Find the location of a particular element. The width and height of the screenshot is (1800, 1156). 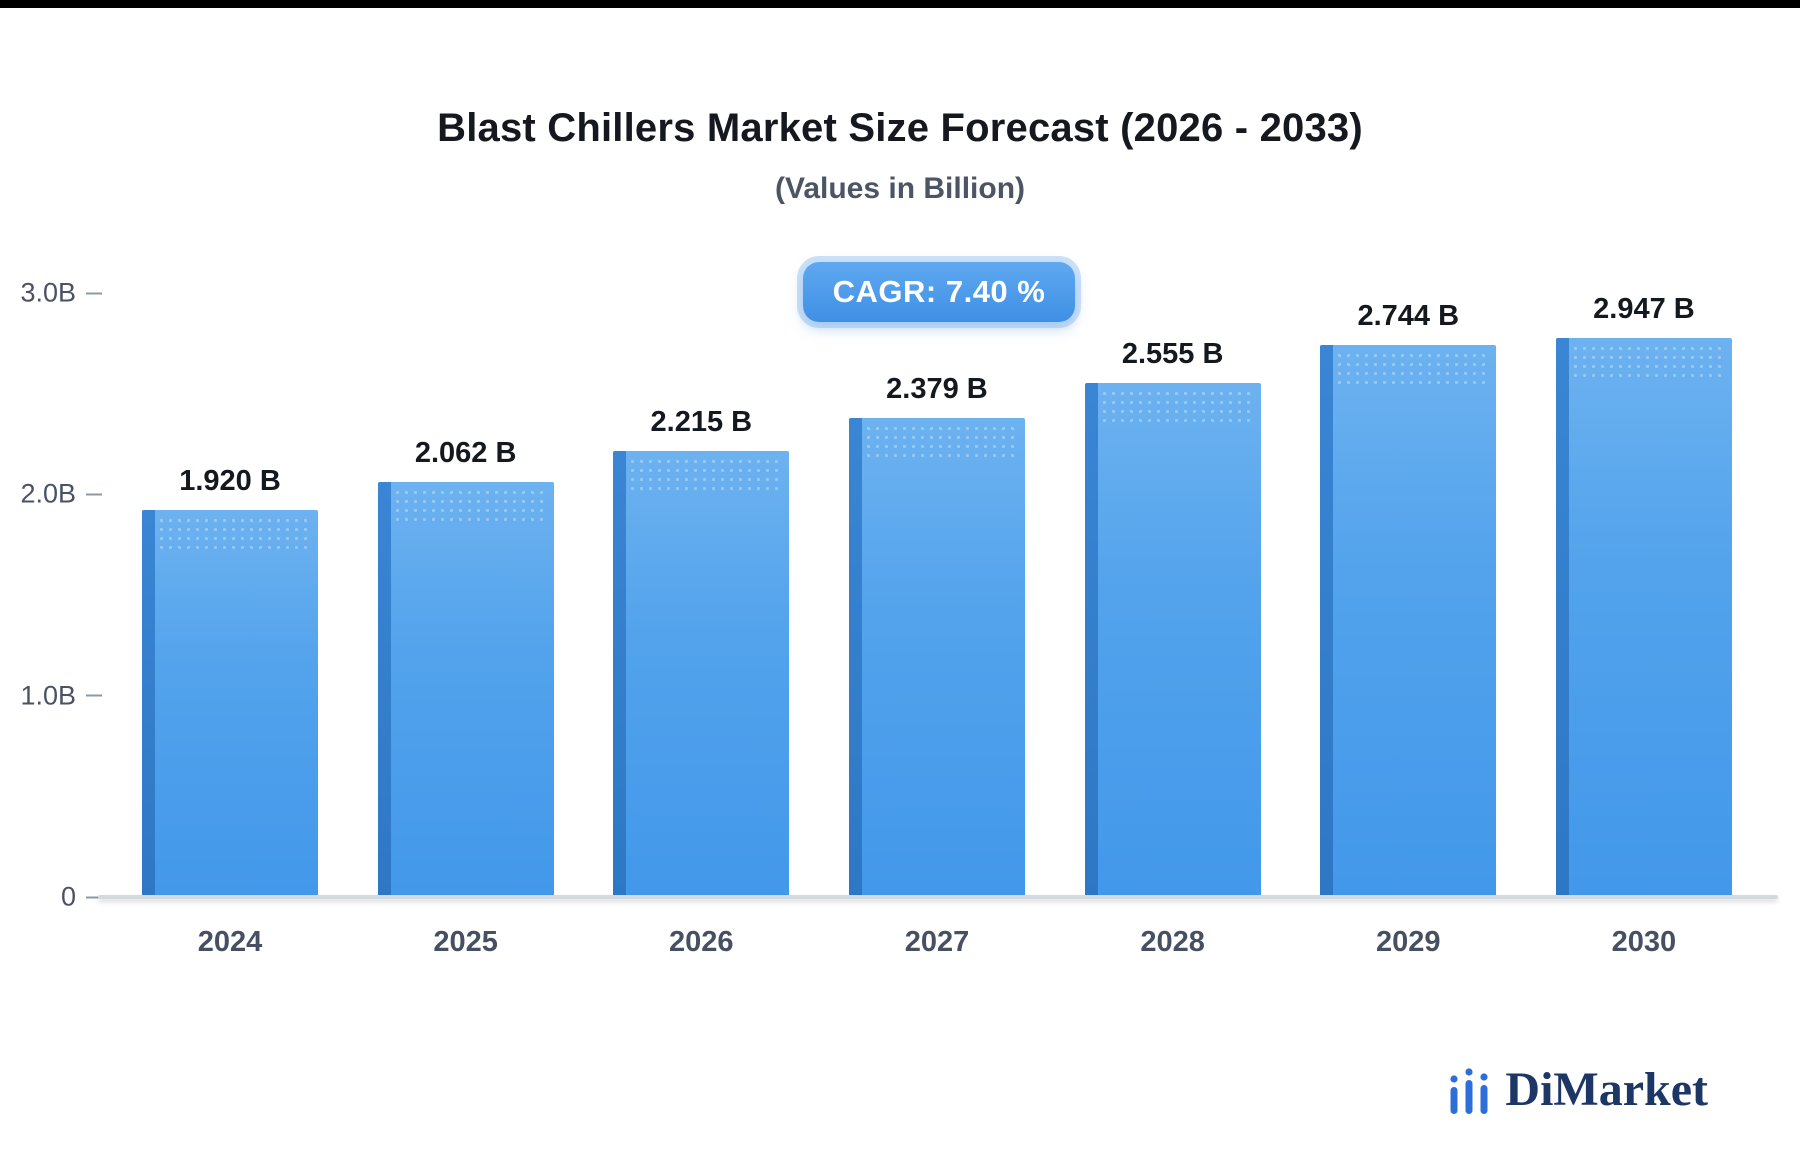

cagr-label: CAGR: 7.40 % is located at coordinates (939, 291).